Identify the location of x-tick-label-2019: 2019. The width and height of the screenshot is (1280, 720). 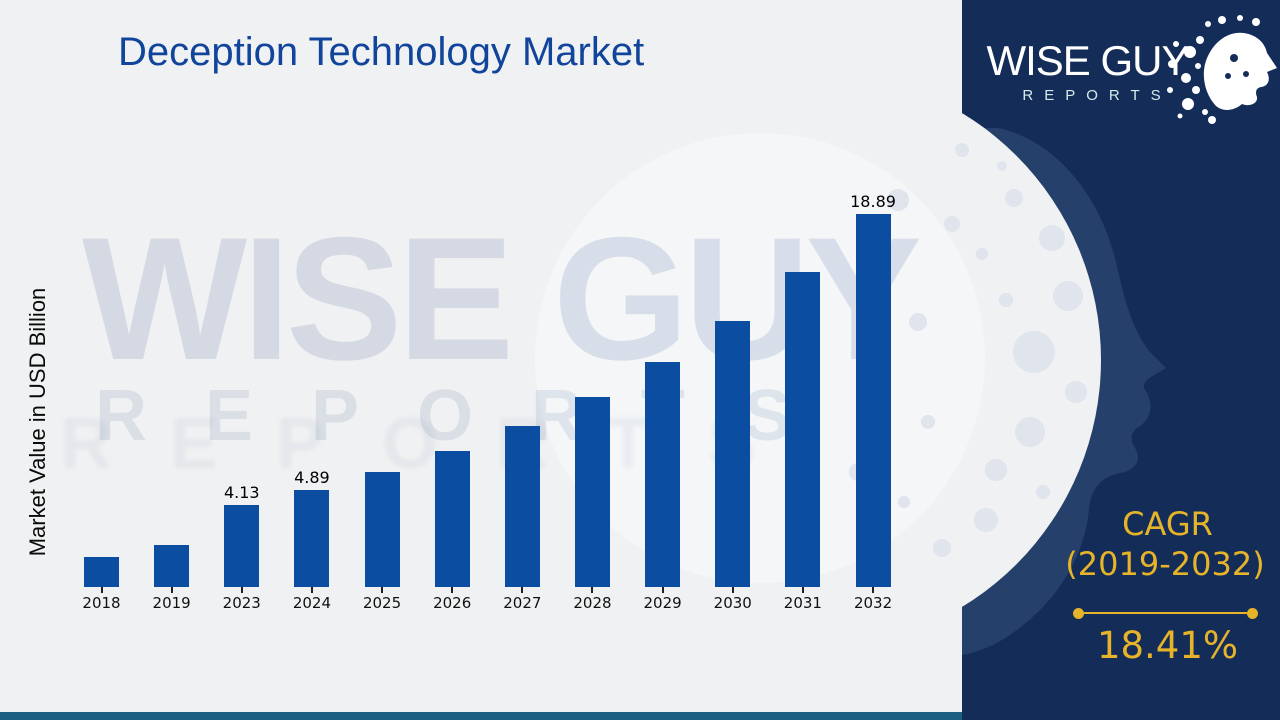
(171, 603).